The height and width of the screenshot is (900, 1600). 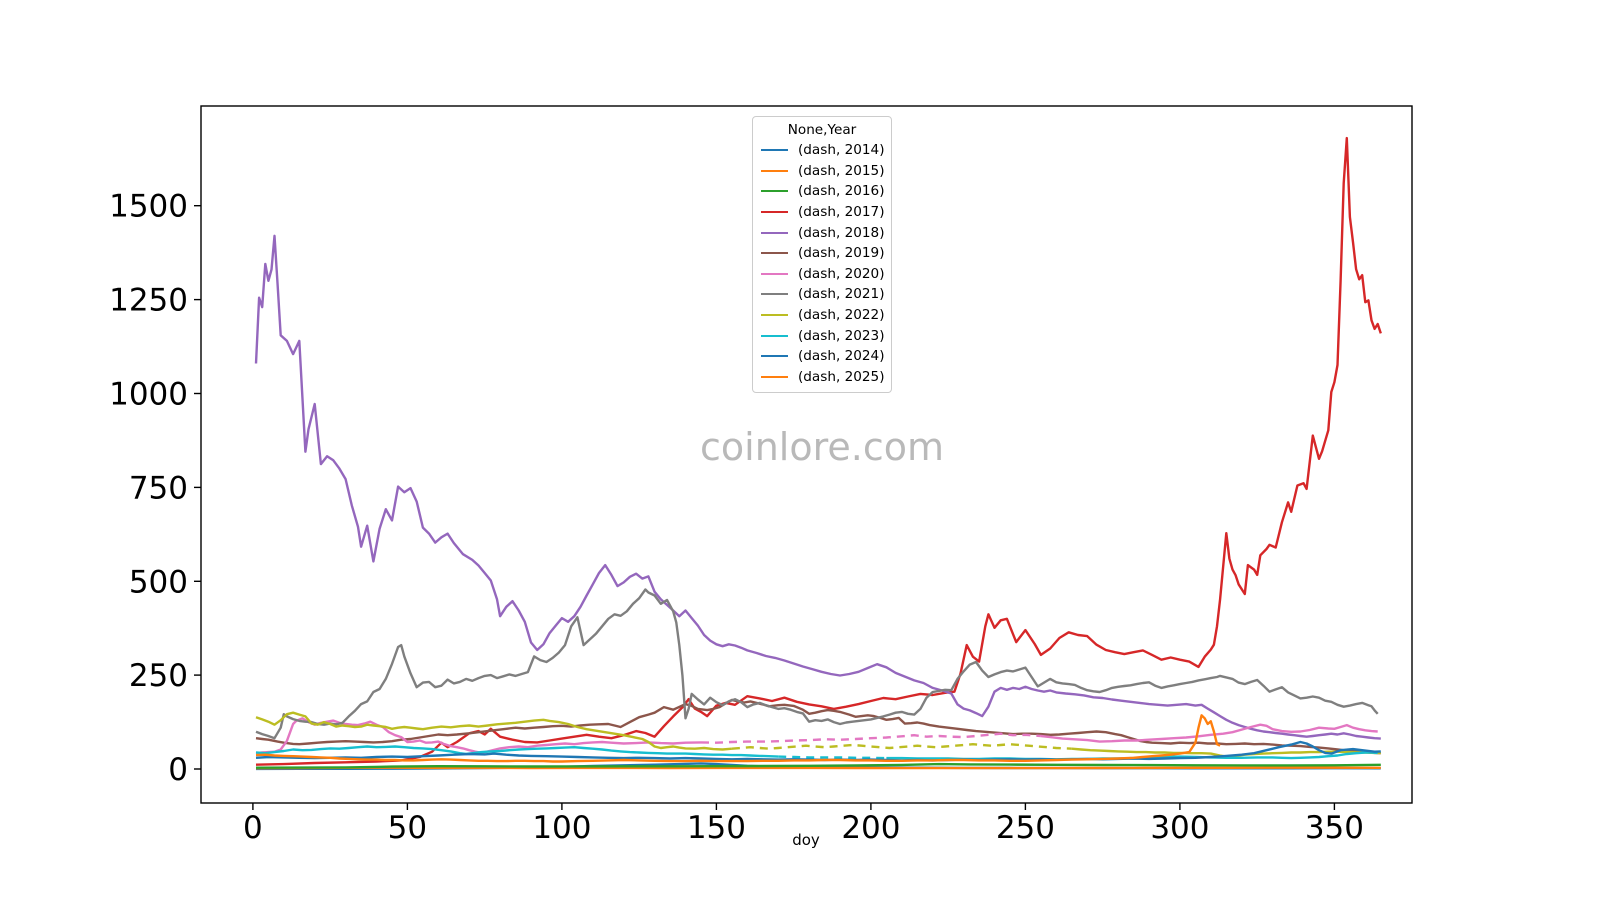 I want to click on series-line-dash-2016, so click(x=818, y=765).